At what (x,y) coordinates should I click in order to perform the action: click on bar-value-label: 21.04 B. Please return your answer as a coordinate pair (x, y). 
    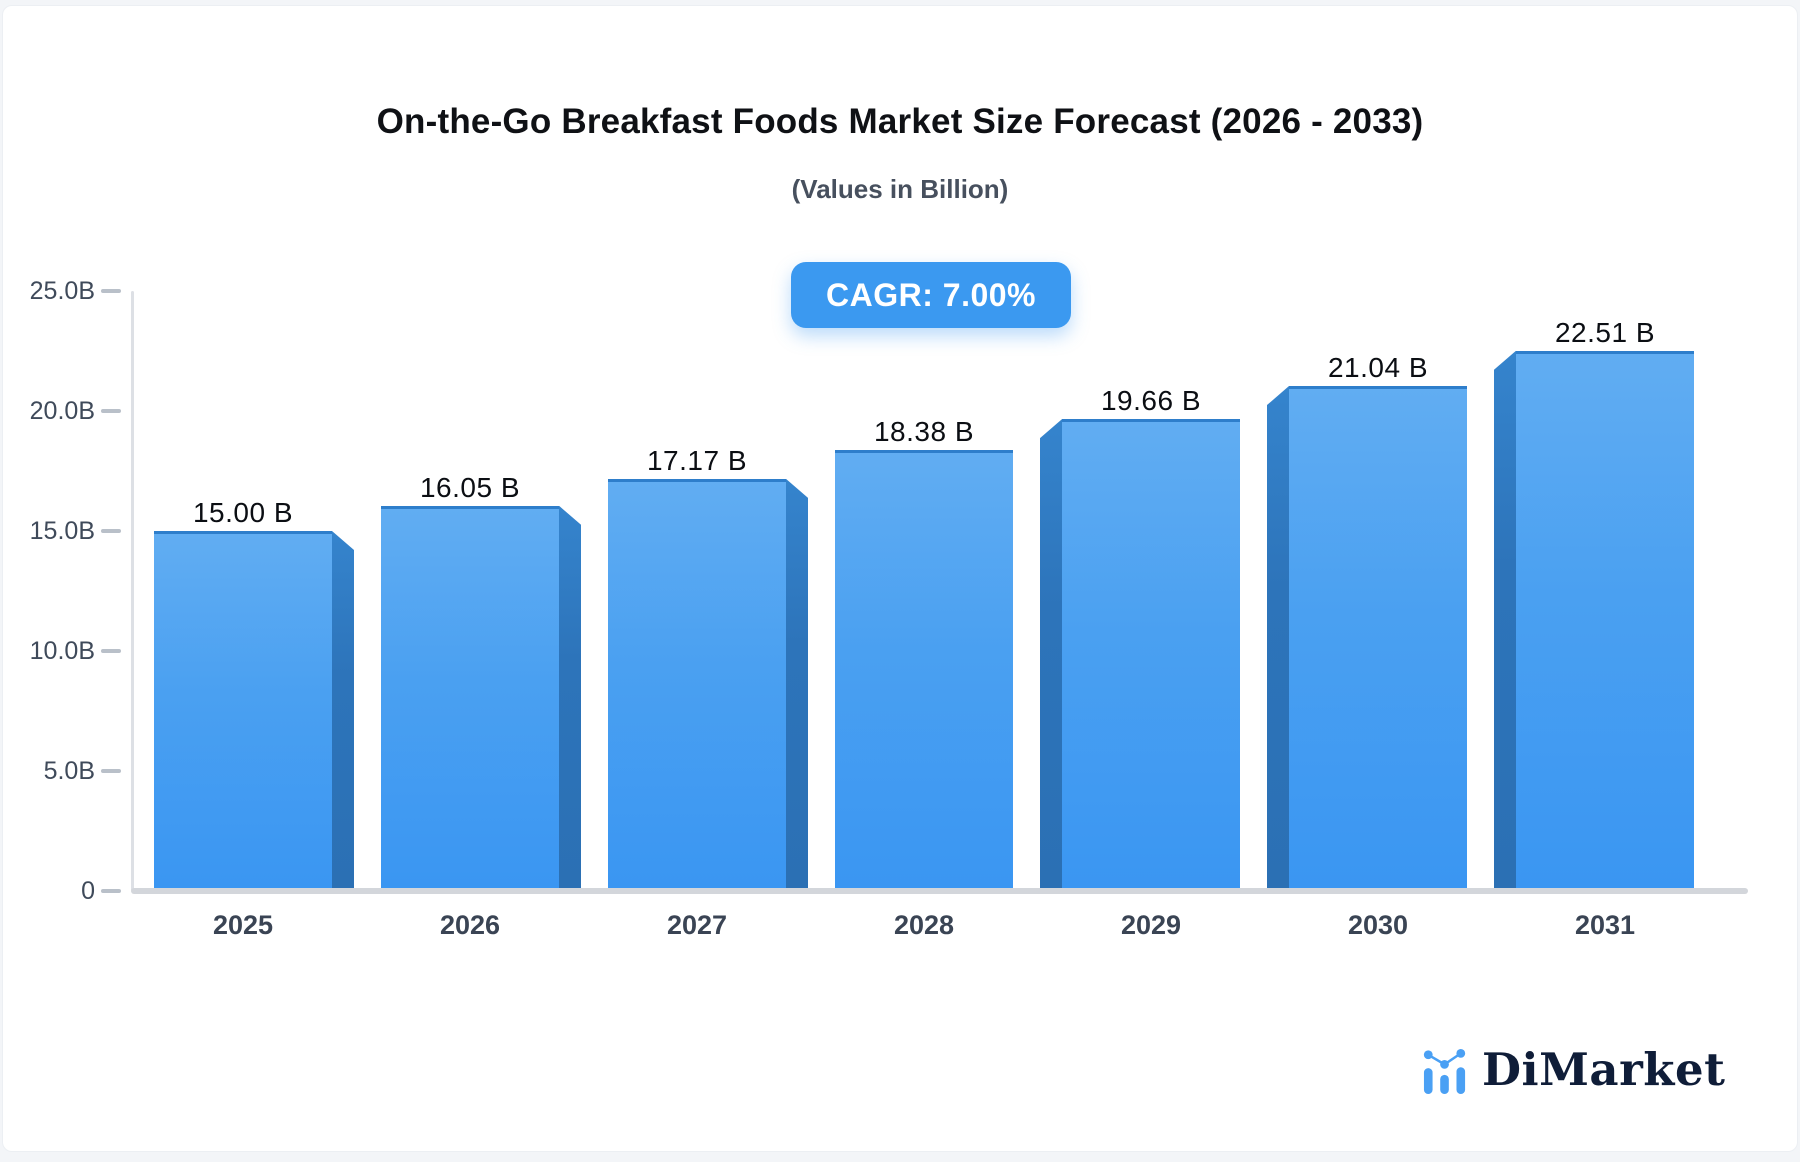
    Looking at the image, I should click on (1378, 368).